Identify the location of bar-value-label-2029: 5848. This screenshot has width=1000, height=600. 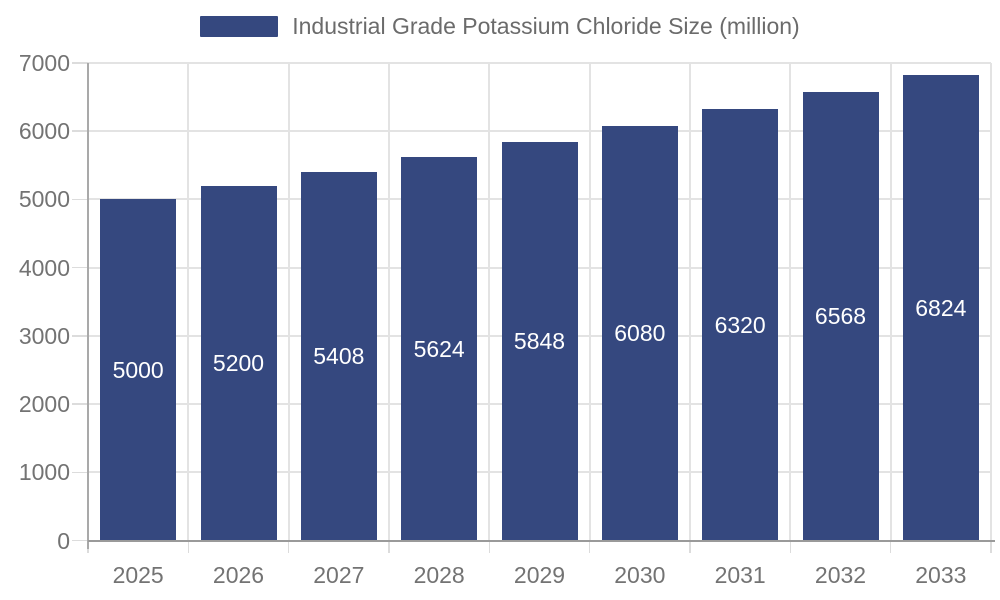
(539, 341).